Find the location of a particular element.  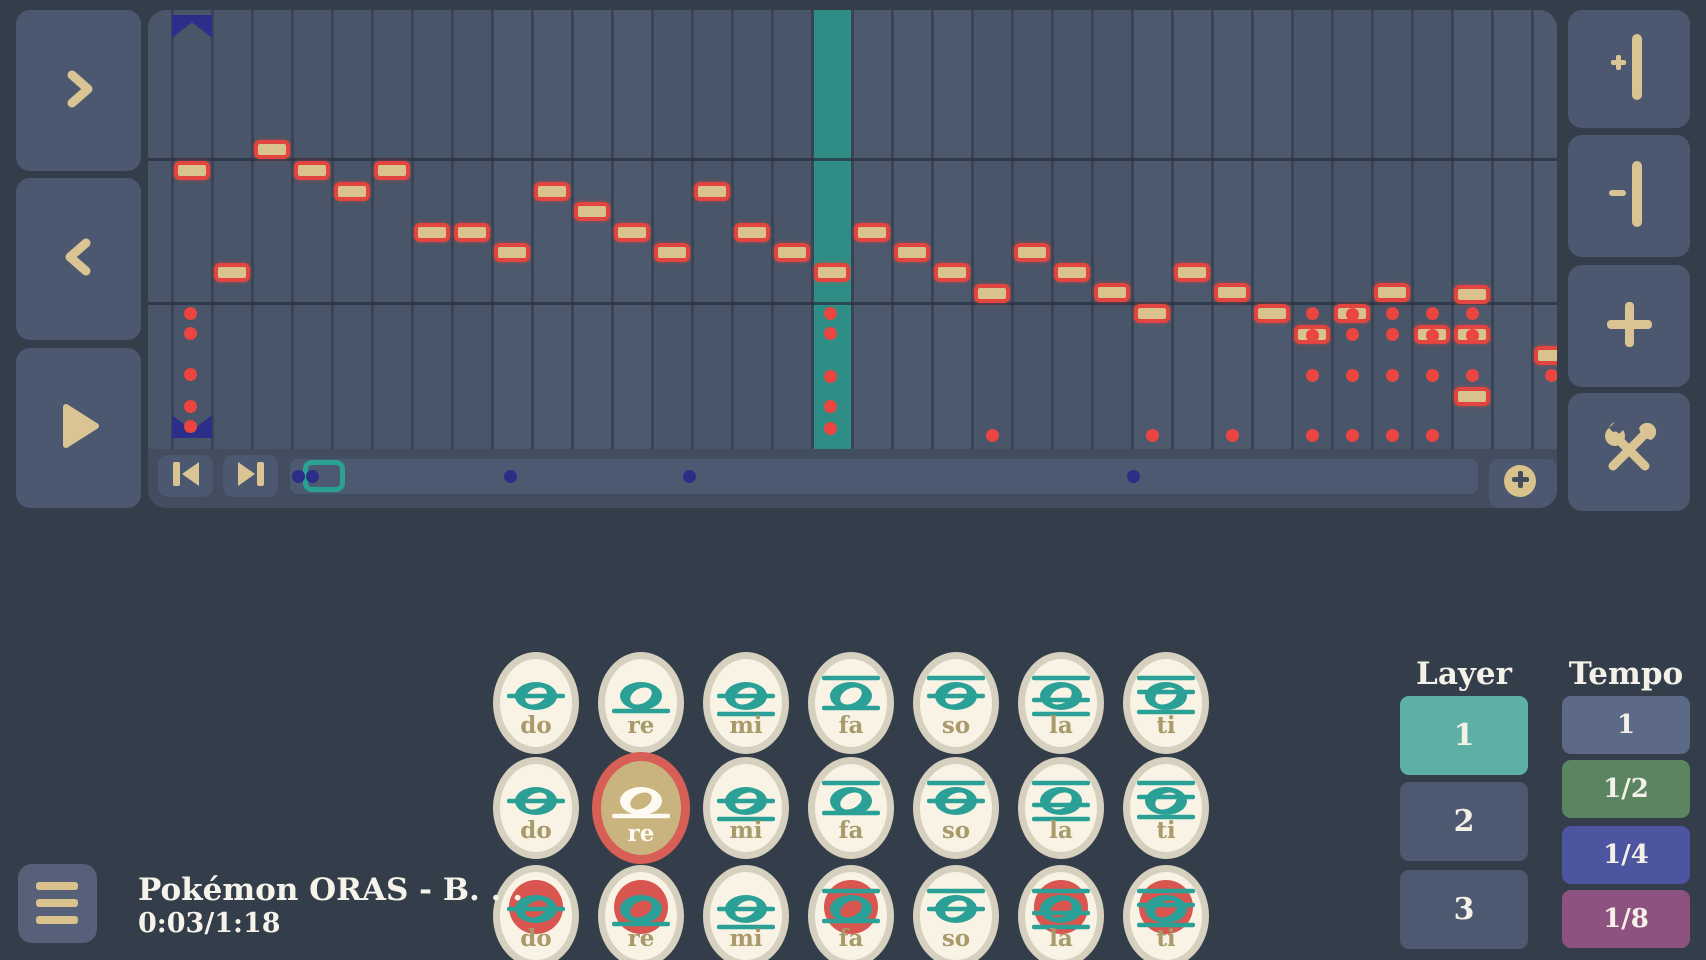

add-note-button is located at coordinates (1629, 326).